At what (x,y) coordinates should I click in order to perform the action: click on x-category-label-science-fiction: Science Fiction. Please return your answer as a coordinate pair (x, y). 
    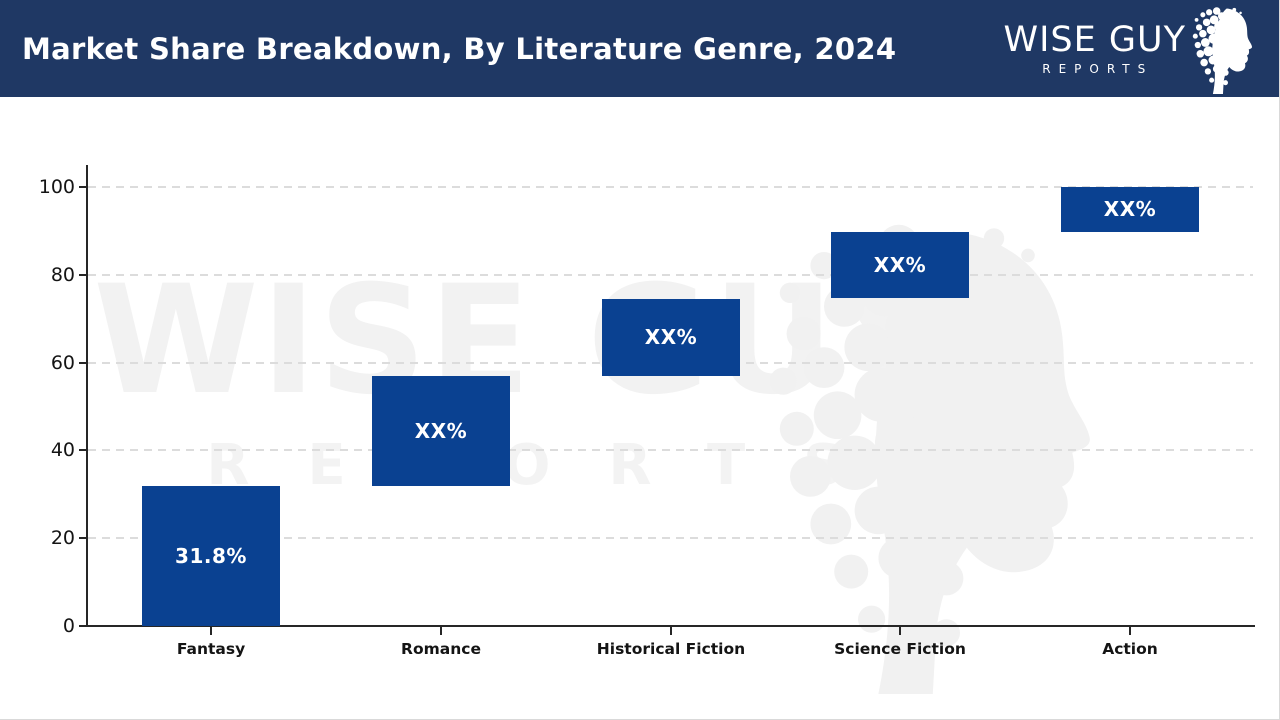
    Looking at the image, I should click on (900, 649).